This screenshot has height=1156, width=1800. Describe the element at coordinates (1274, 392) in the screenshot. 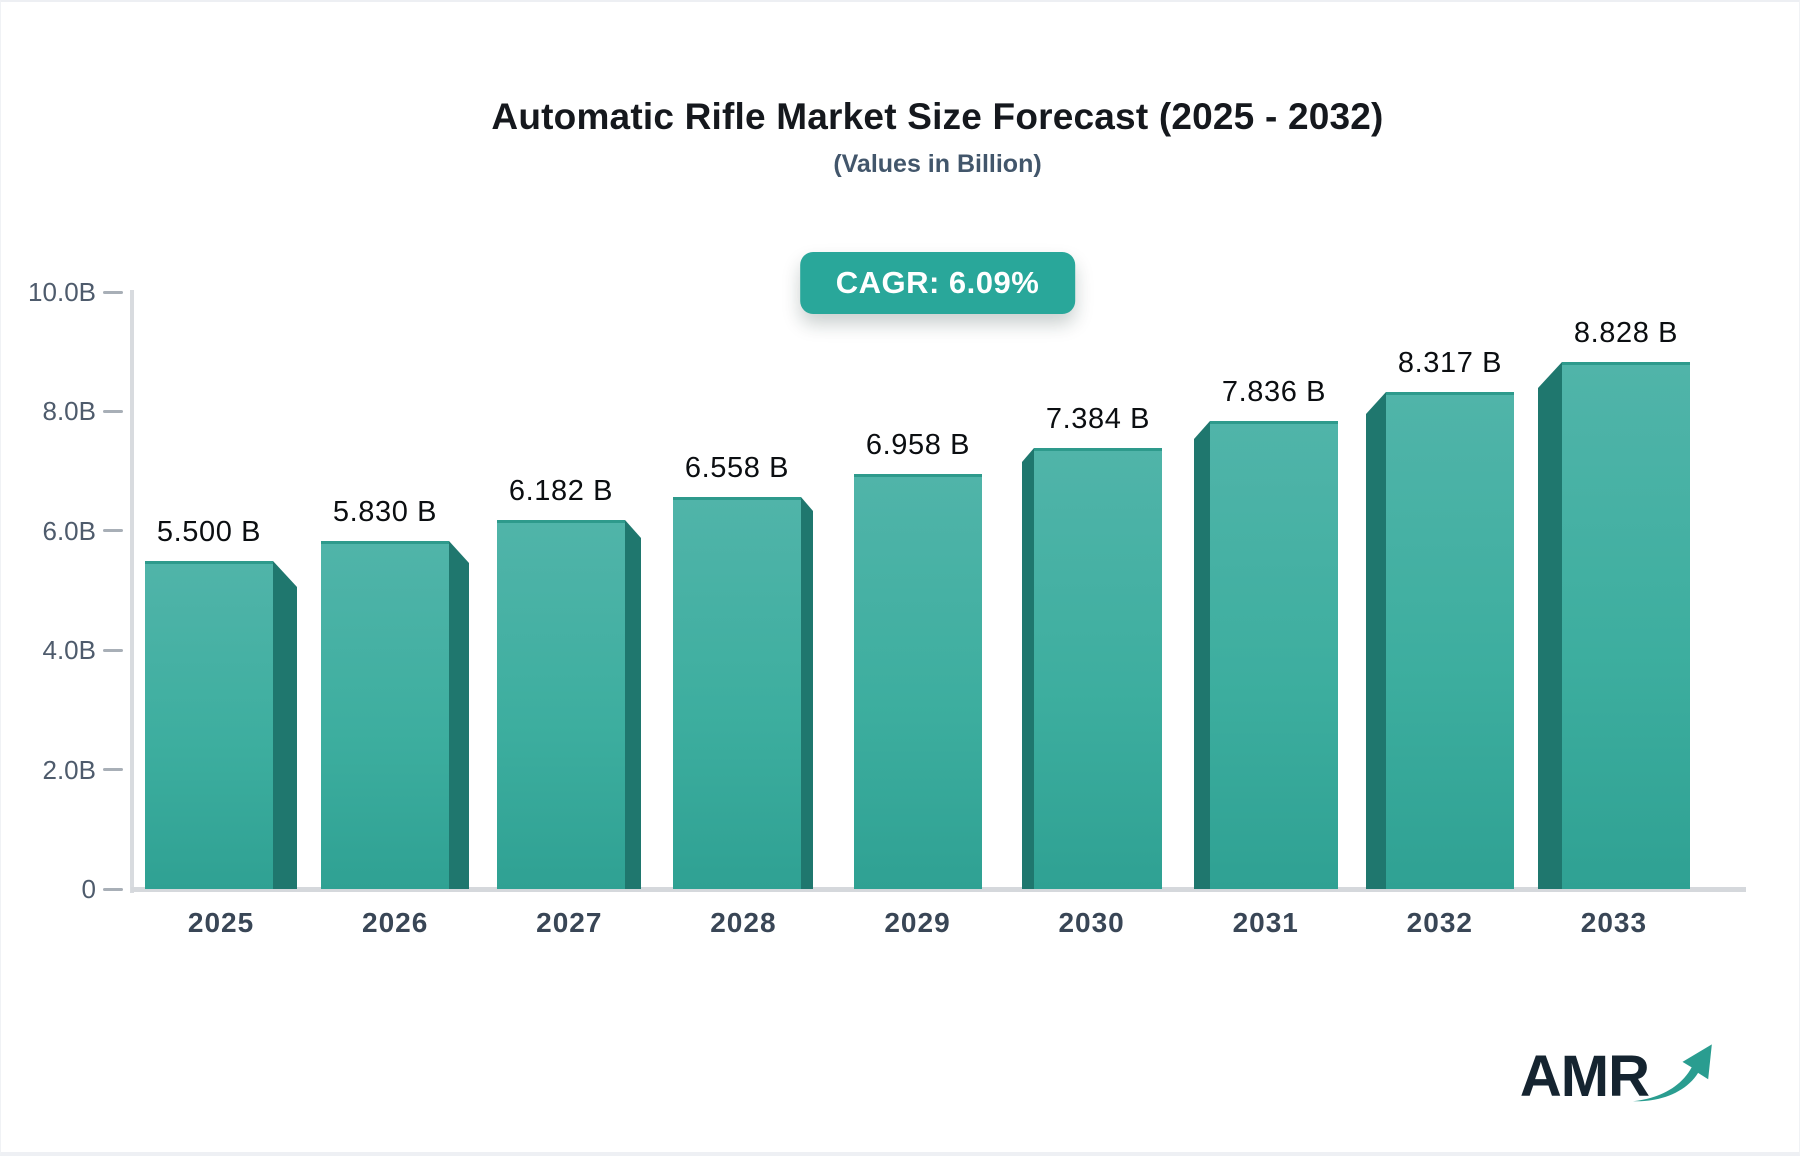

I see `bar-value-label: 7.836 B` at that location.